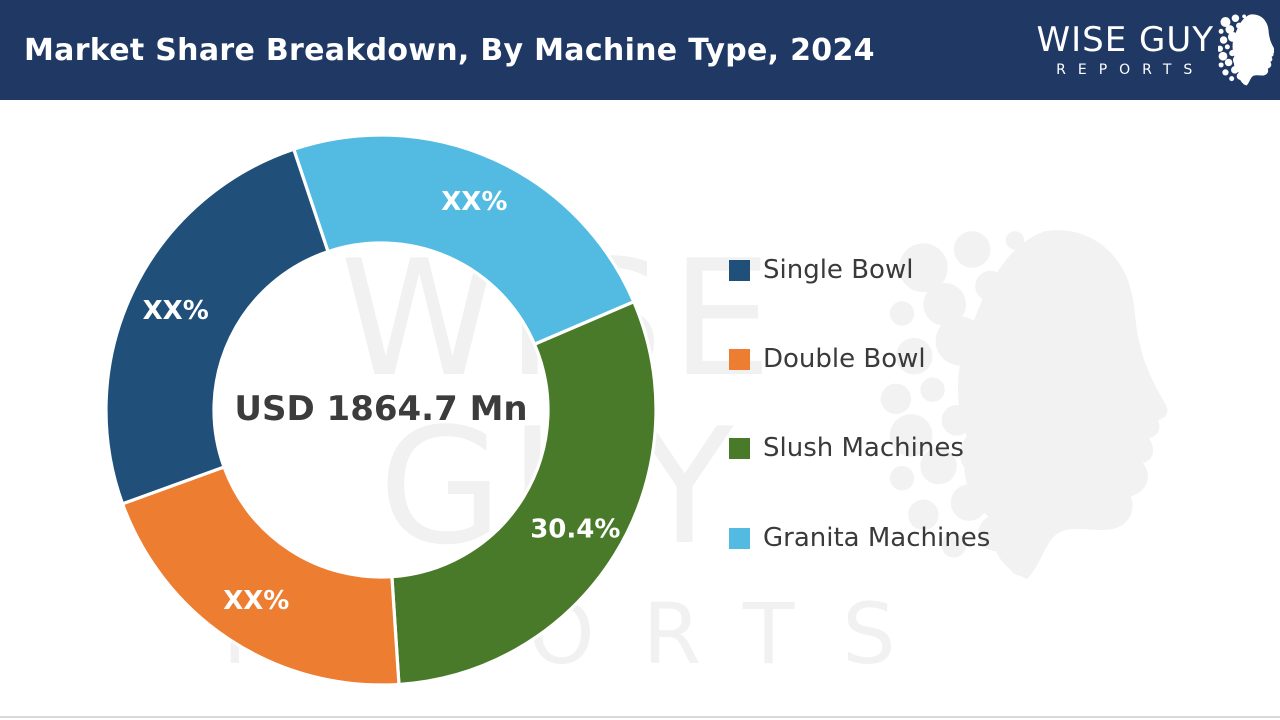 This screenshot has width=1280, height=720. What do you see at coordinates (844, 359) in the screenshot?
I see `legend-label-double-bowl: Double Bowl` at bounding box center [844, 359].